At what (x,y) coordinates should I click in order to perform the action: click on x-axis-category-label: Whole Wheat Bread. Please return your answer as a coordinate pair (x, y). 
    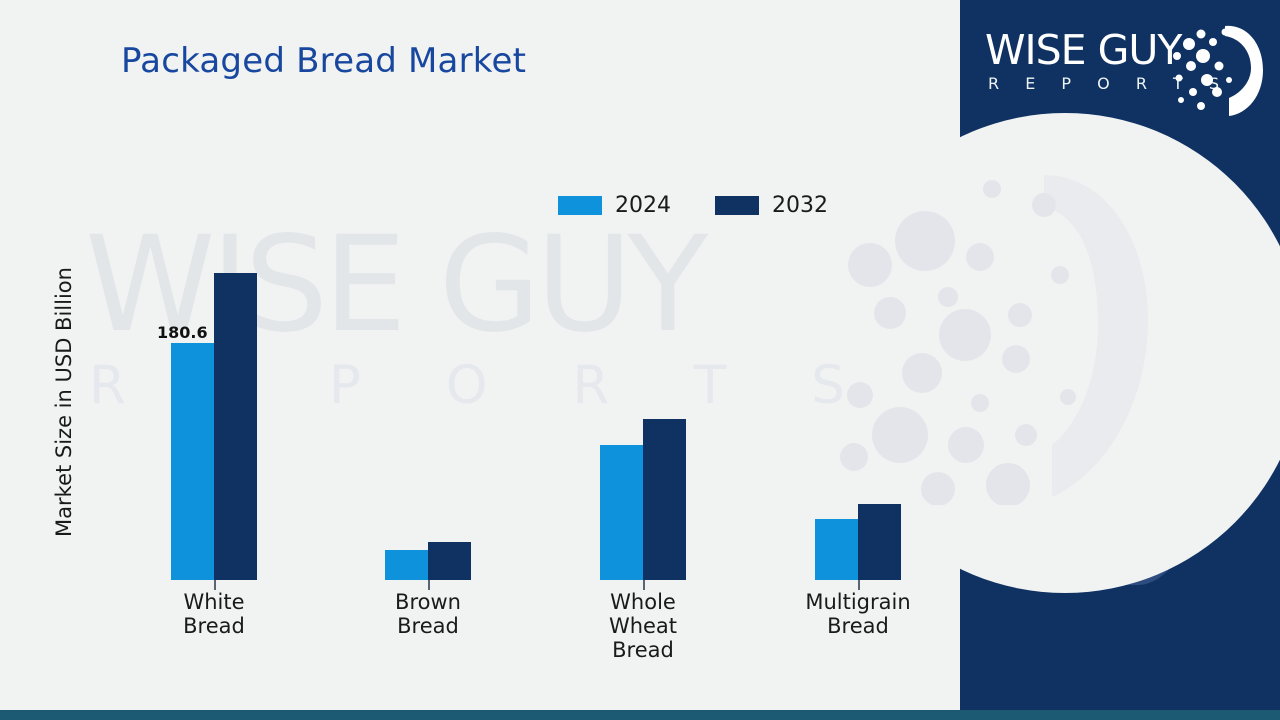
    Looking at the image, I should click on (643, 626).